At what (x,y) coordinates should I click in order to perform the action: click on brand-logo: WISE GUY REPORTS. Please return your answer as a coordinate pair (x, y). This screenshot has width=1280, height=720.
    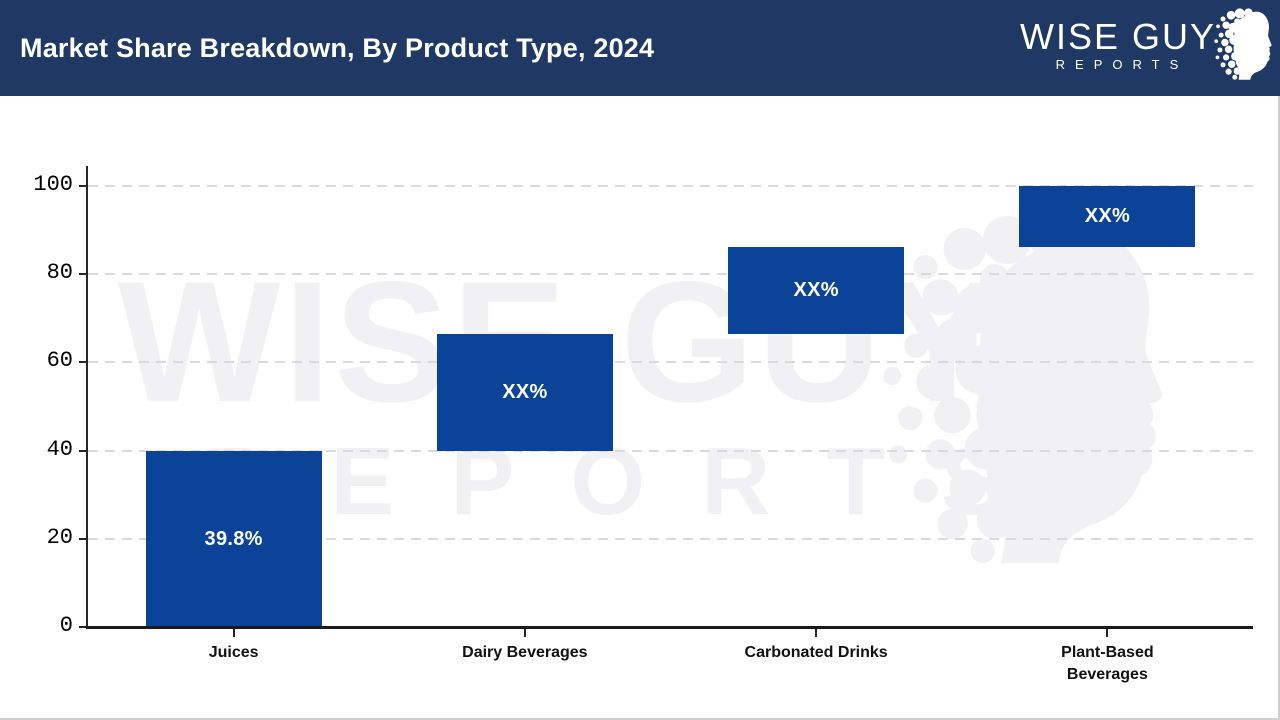
    Looking at the image, I should click on (1146, 45).